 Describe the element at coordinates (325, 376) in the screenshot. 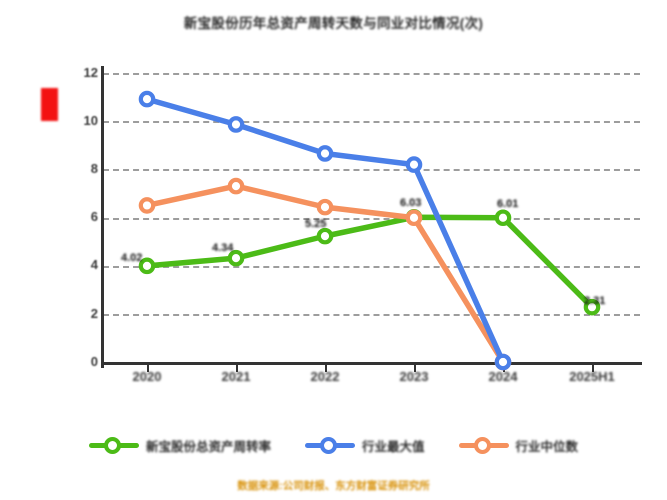

I see `x-label-2022: 2022` at that location.